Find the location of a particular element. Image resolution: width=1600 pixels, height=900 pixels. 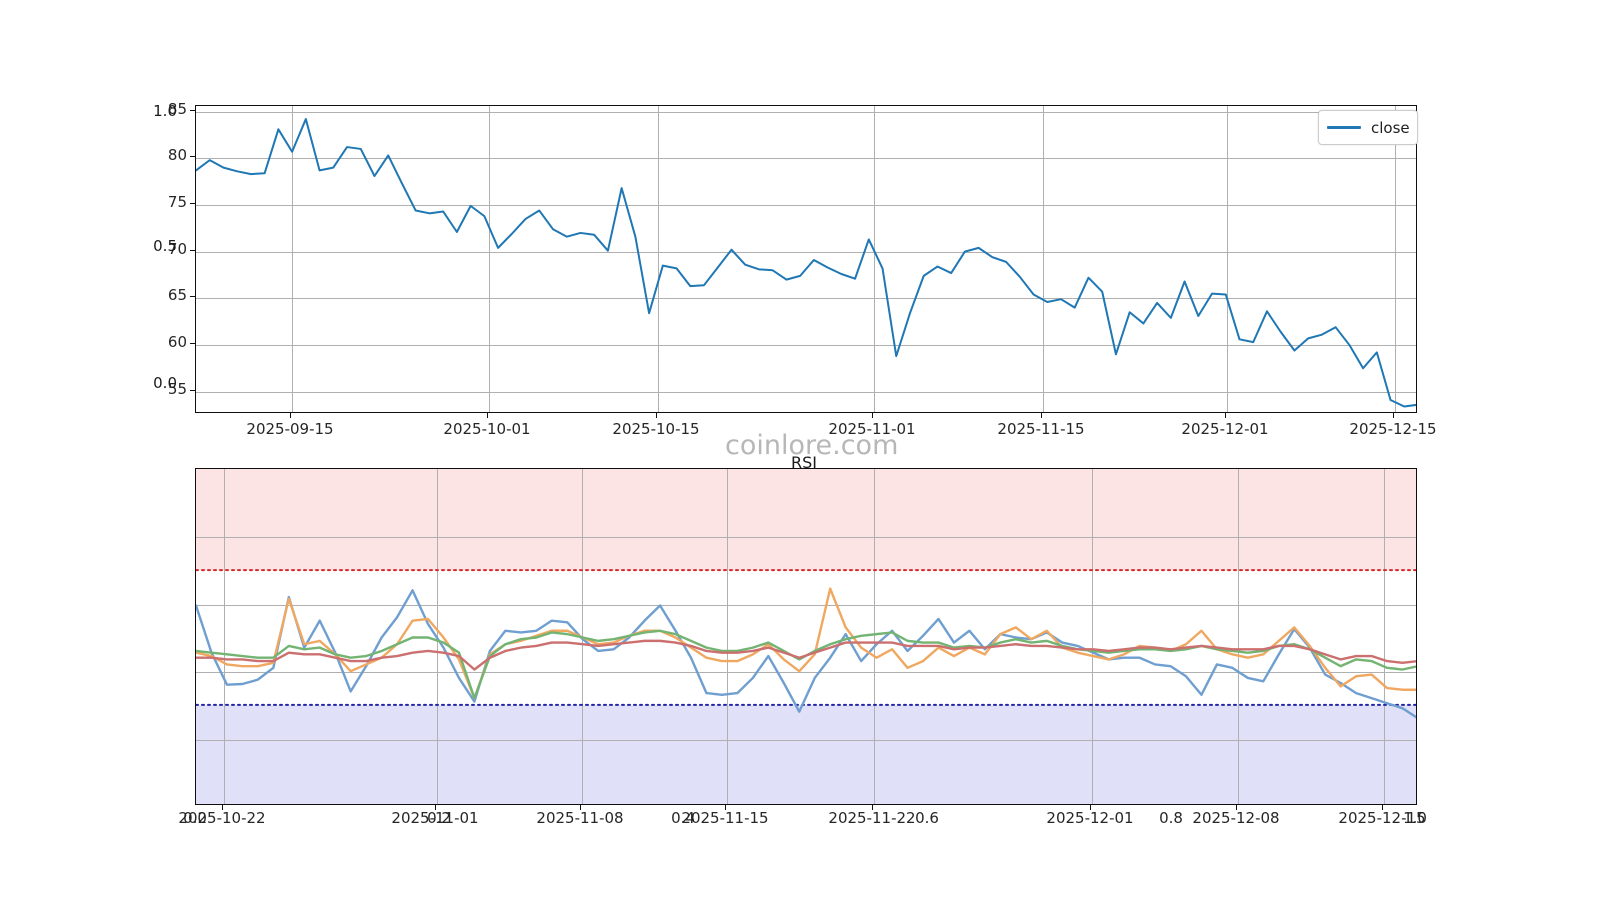

rsi-xtick-secondary-label: 0.0 is located at coordinates (195, 818).